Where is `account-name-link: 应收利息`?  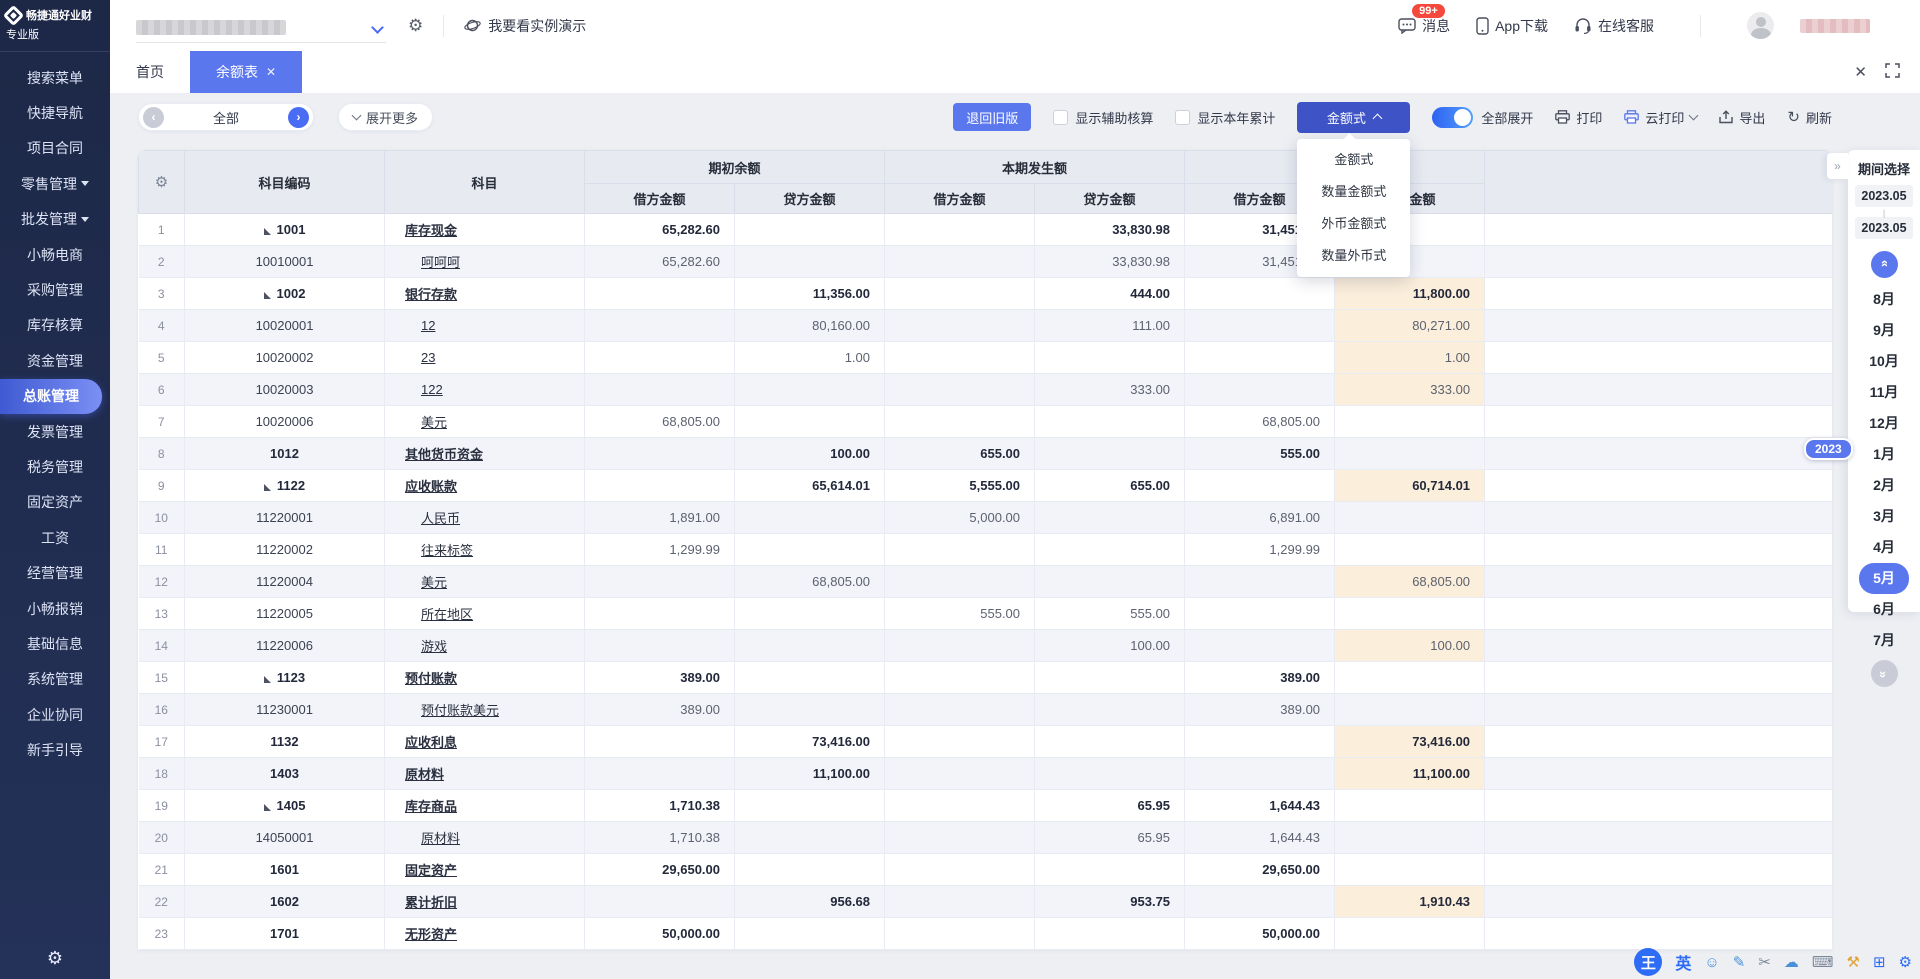
account-name-link: 应收利息 is located at coordinates (431, 742).